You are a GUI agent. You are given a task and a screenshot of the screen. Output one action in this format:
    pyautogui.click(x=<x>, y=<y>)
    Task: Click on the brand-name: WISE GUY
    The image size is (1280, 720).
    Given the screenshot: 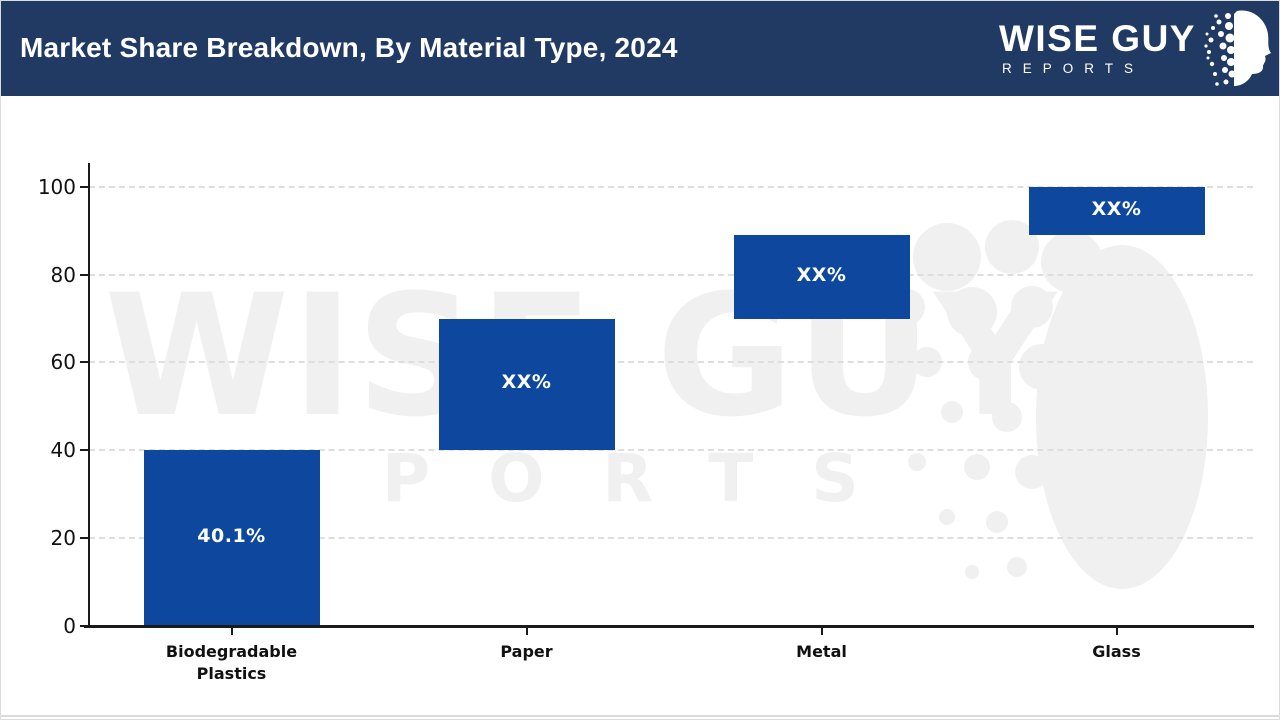 What is the action you would take?
    pyautogui.click(x=1097, y=38)
    